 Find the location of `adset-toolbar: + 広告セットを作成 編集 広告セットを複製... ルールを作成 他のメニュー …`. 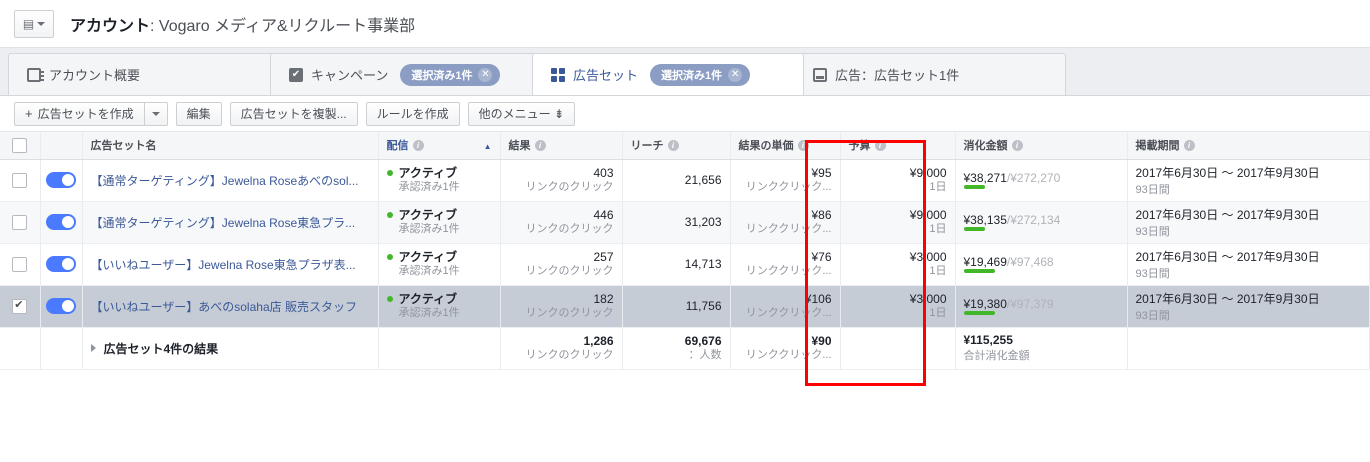

adset-toolbar: + 広告セットを作成 編集 広告セットを複製... ルールを作成 他のメニュー … is located at coordinates (685, 114).